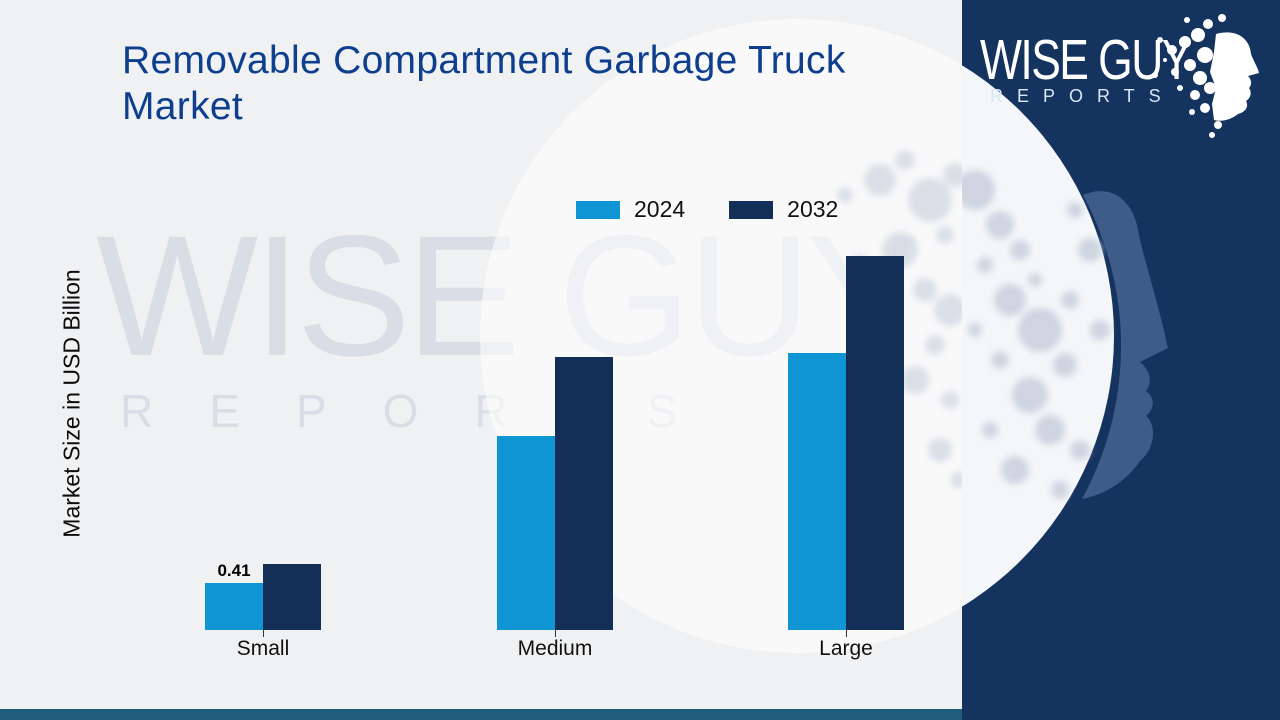  What do you see at coordinates (71, 403) in the screenshot?
I see `y-axis-label: Market Size in USD Billion` at bounding box center [71, 403].